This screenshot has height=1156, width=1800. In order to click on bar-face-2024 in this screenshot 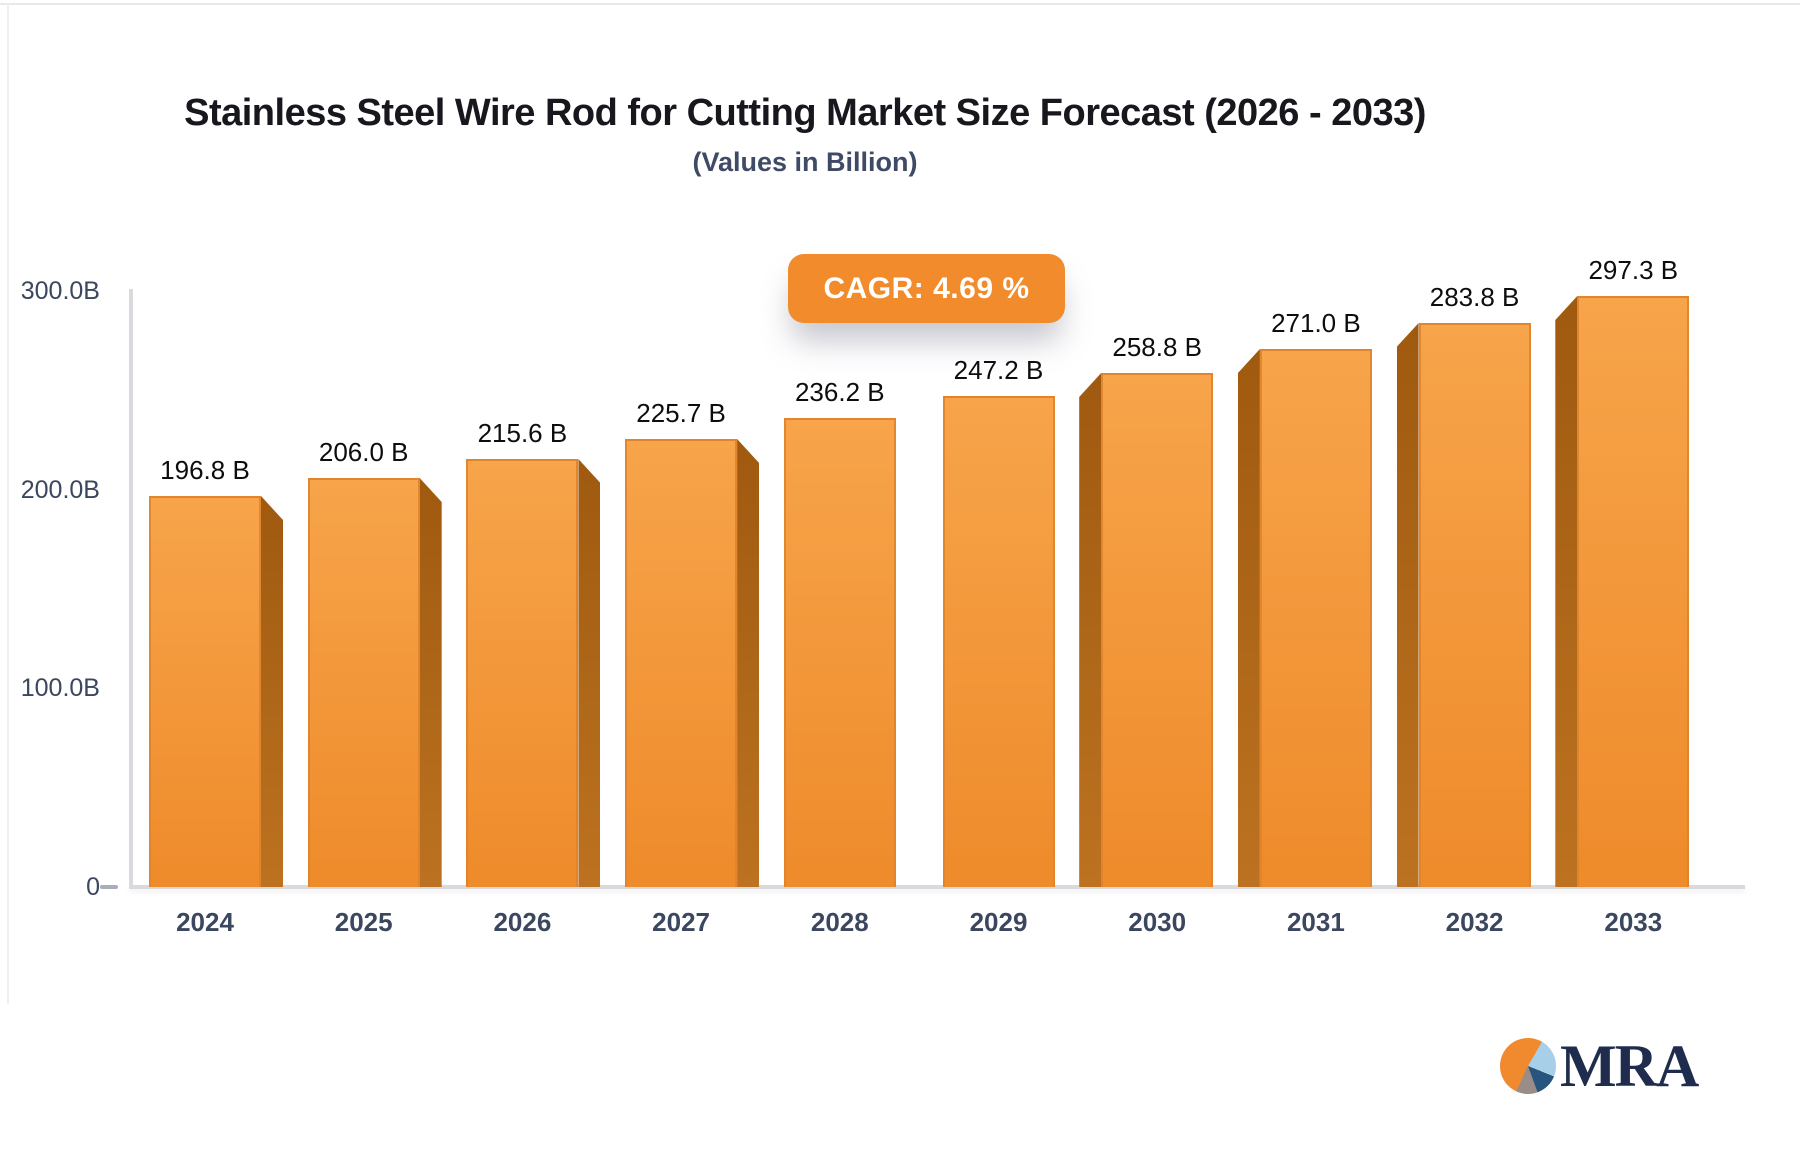, I will do `click(205, 691)`.